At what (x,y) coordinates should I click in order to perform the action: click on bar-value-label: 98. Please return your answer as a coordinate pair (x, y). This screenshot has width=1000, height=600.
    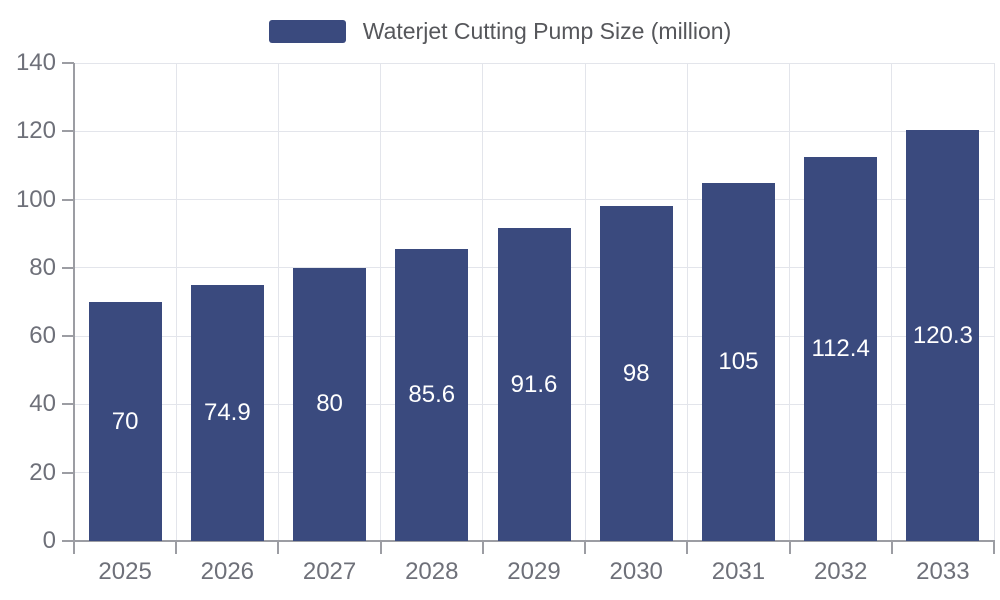
    Looking at the image, I should click on (636, 373).